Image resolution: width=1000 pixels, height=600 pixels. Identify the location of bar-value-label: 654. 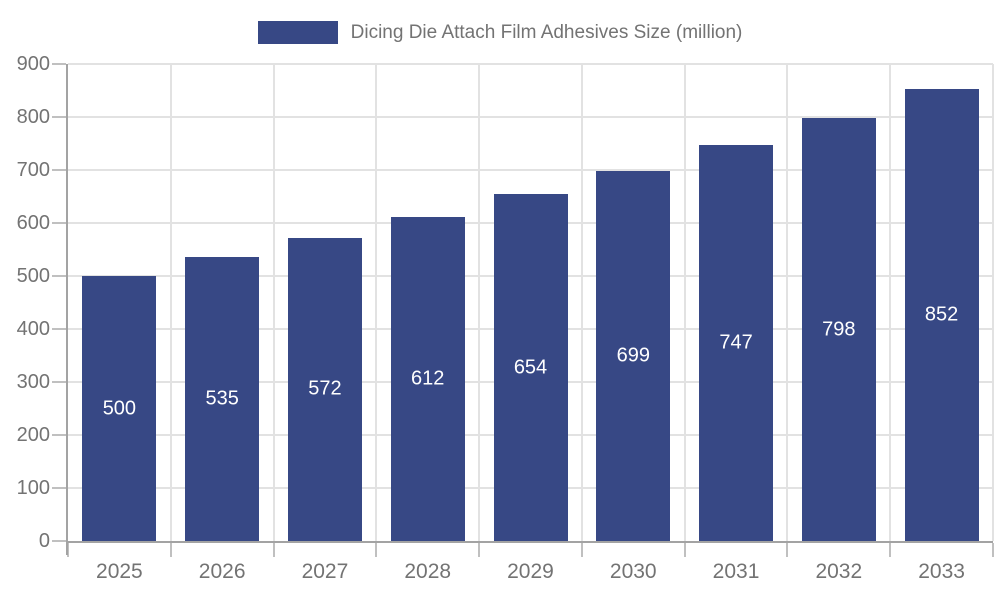
(530, 367).